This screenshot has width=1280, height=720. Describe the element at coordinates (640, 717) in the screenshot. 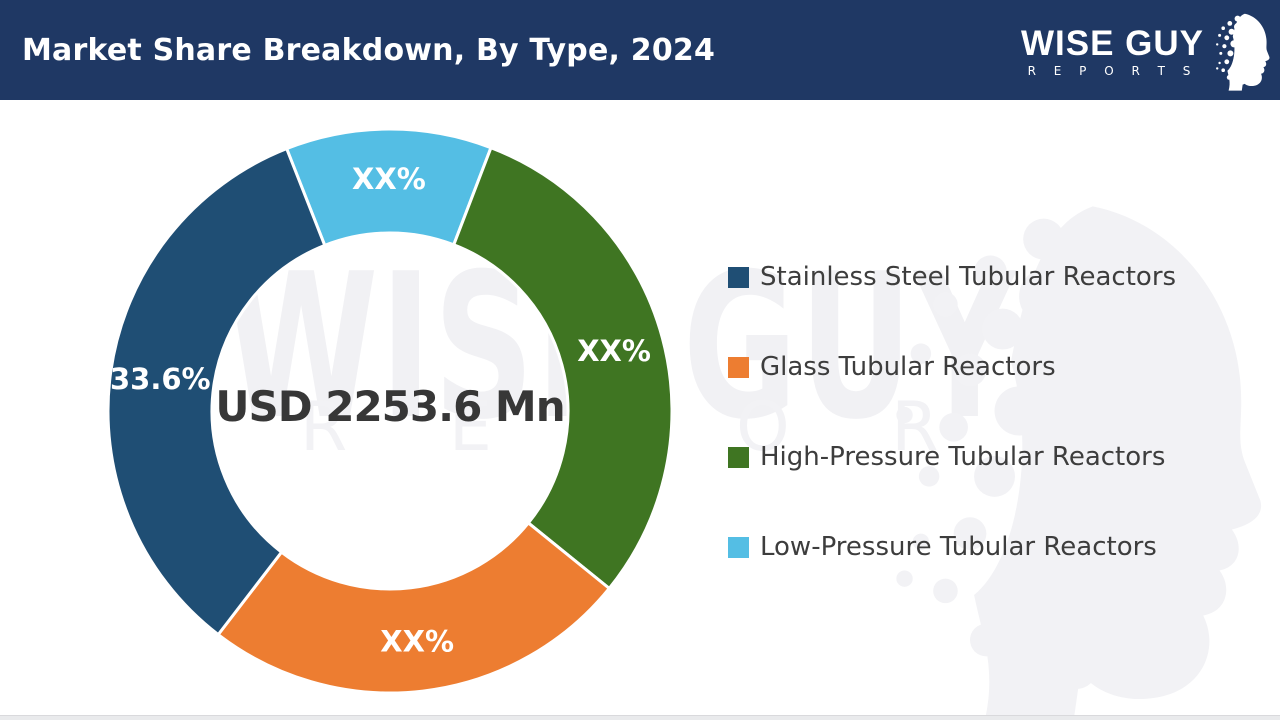

I see `bottom-strip` at that location.